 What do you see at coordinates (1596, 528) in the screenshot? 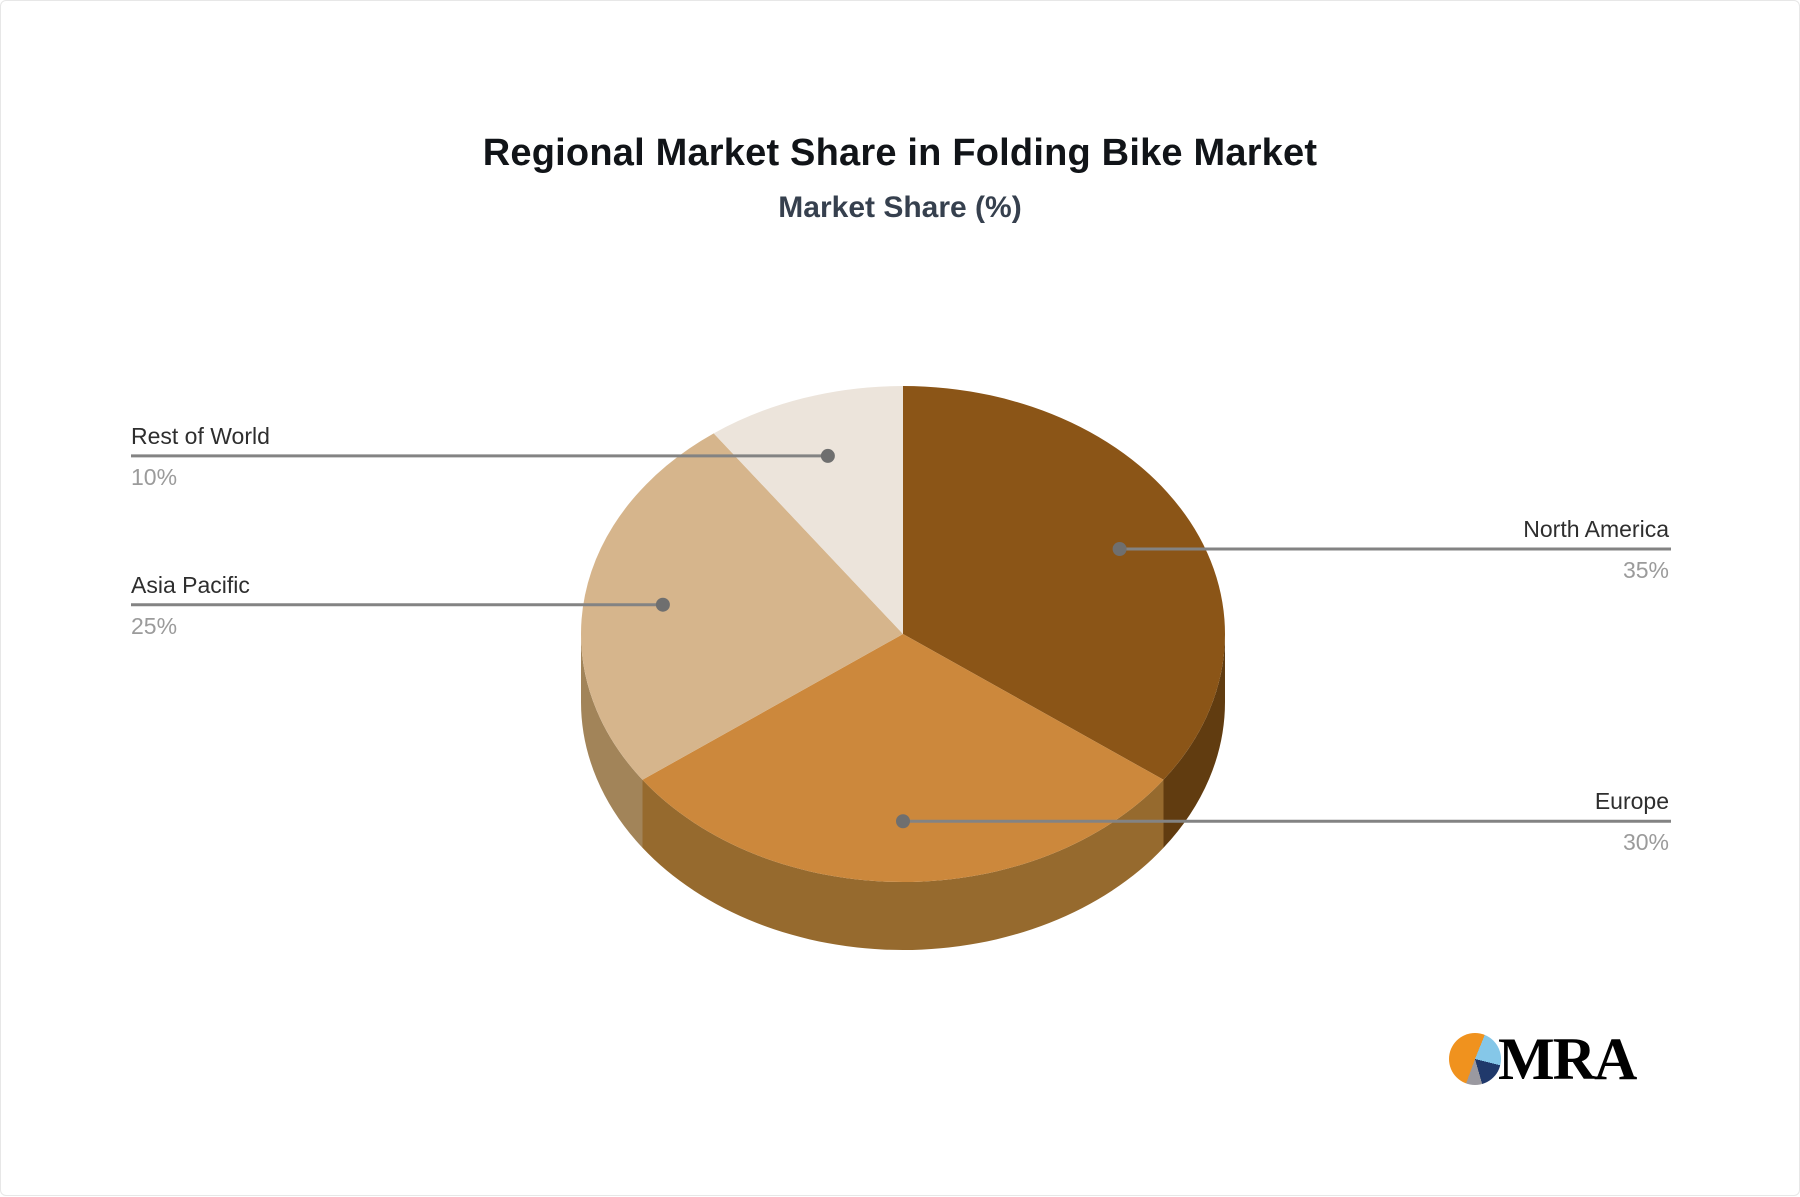
I see `slice-label-north-america: North America` at bounding box center [1596, 528].